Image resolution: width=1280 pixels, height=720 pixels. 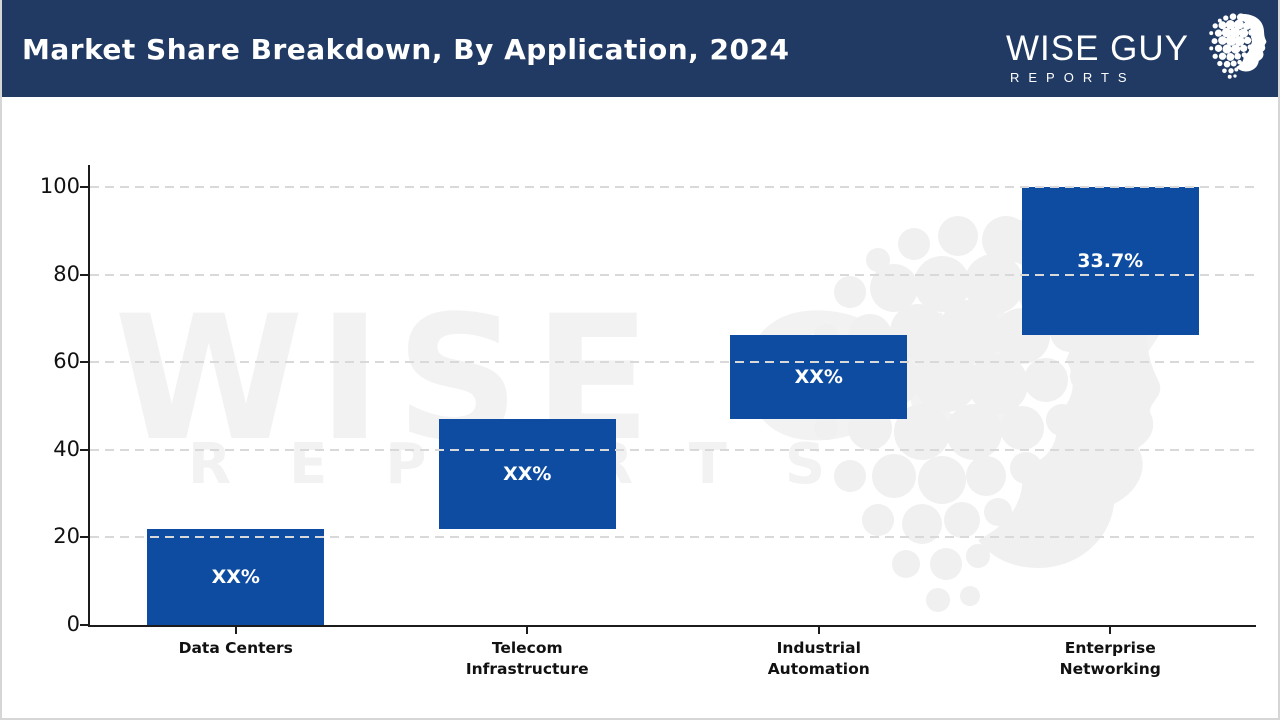 What do you see at coordinates (1110, 658) in the screenshot?
I see `x-axis-label: Enterprise Networking` at bounding box center [1110, 658].